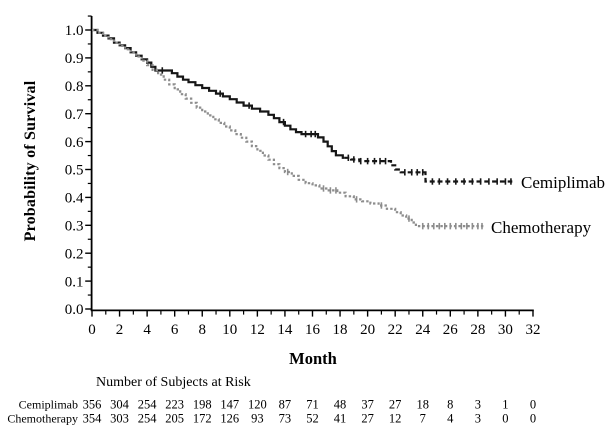 This screenshot has width=611, height=431. I want to click on x-tick-label: 4, so click(147, 330).